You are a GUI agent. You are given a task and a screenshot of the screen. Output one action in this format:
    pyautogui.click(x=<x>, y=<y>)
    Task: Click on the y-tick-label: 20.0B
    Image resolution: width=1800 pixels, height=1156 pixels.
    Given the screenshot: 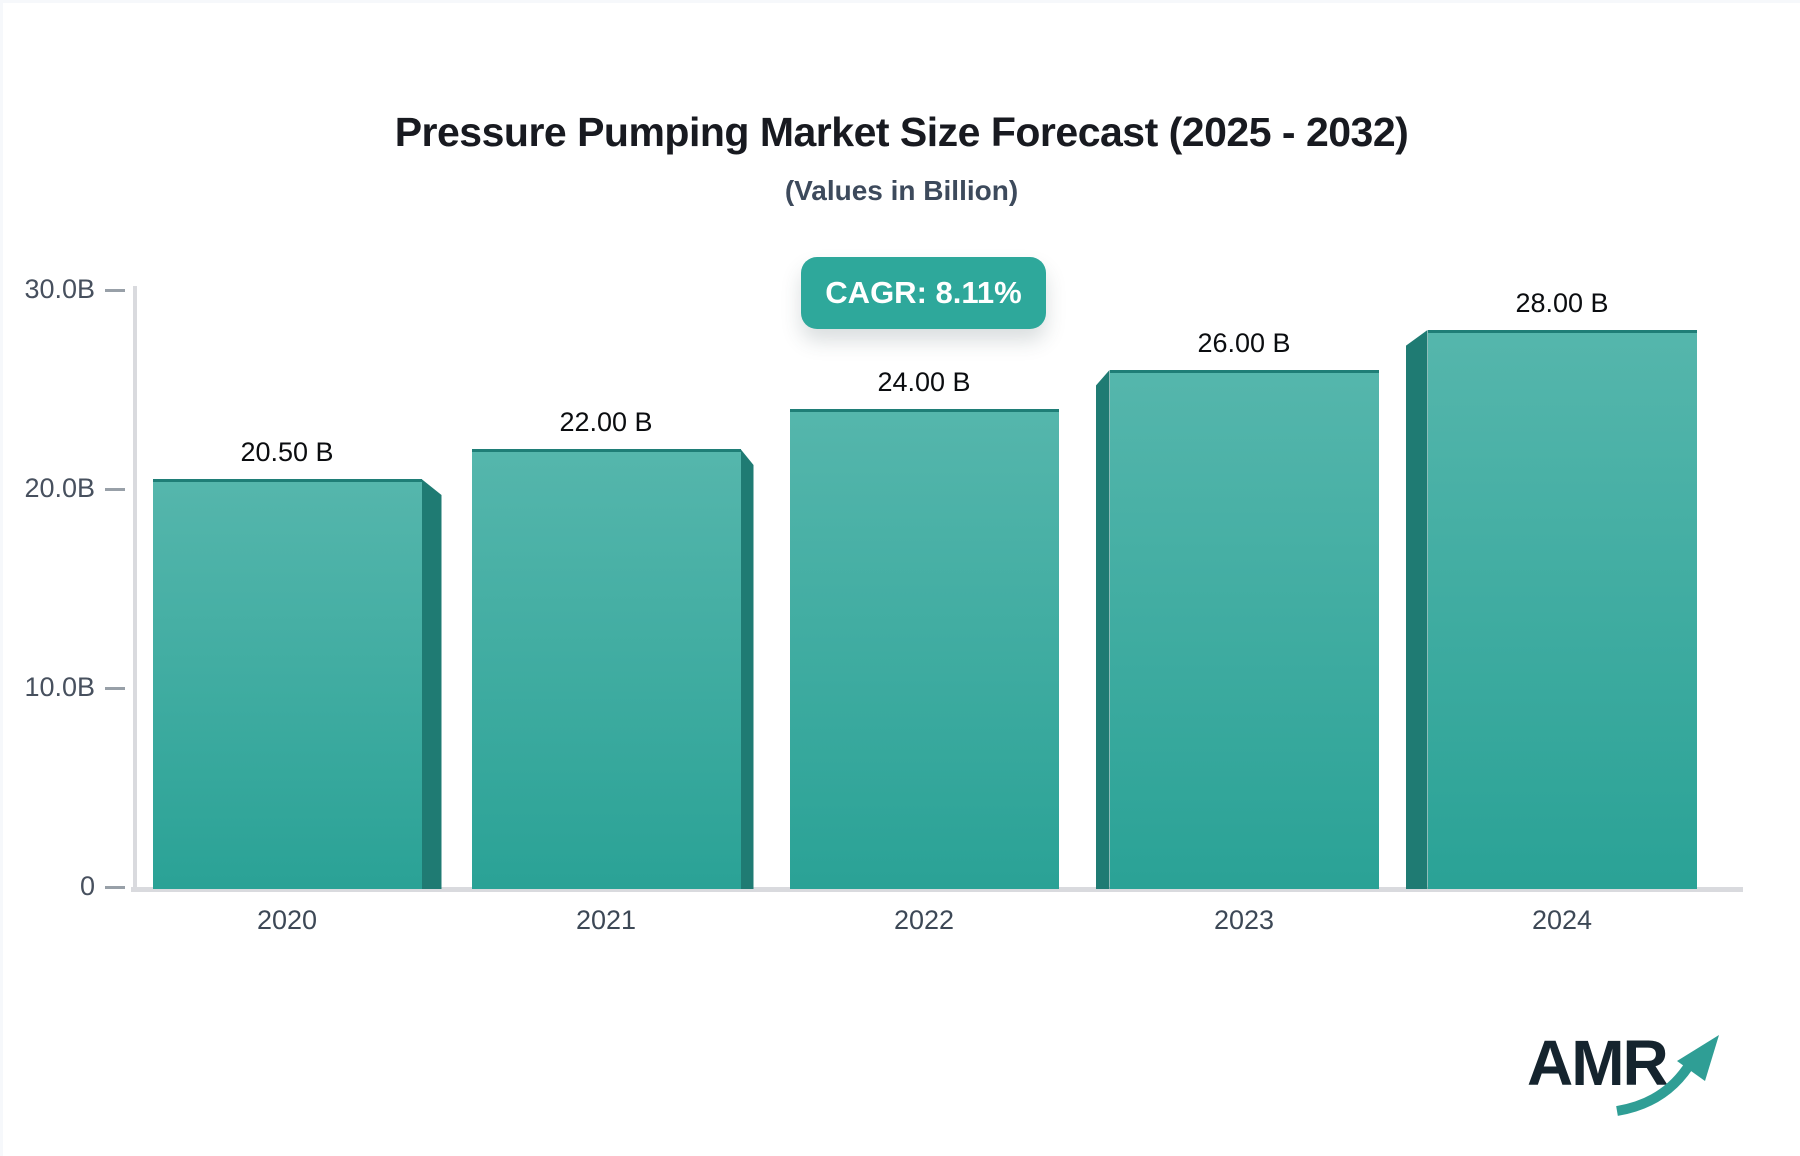 What is the action you would take?
    pyautogui.click(x=59, y=488)
    